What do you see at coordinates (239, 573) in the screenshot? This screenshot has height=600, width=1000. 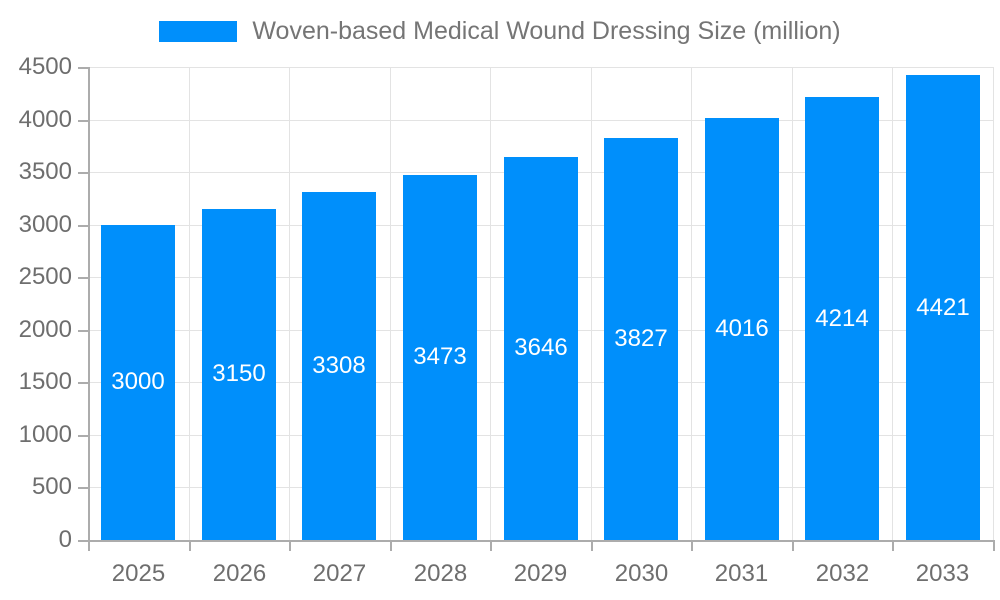 I see `x-axis-label: 2026` at bounding box center [239, 573].